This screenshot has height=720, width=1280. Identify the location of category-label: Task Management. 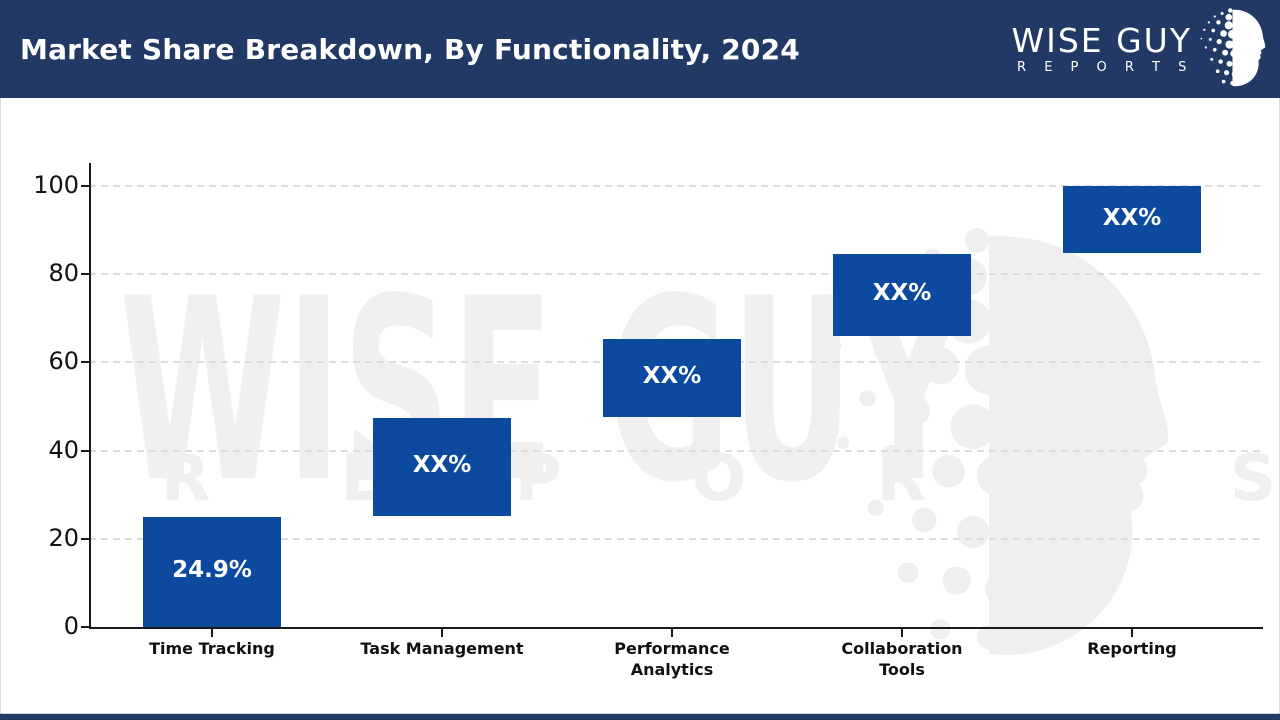
(442, 648).